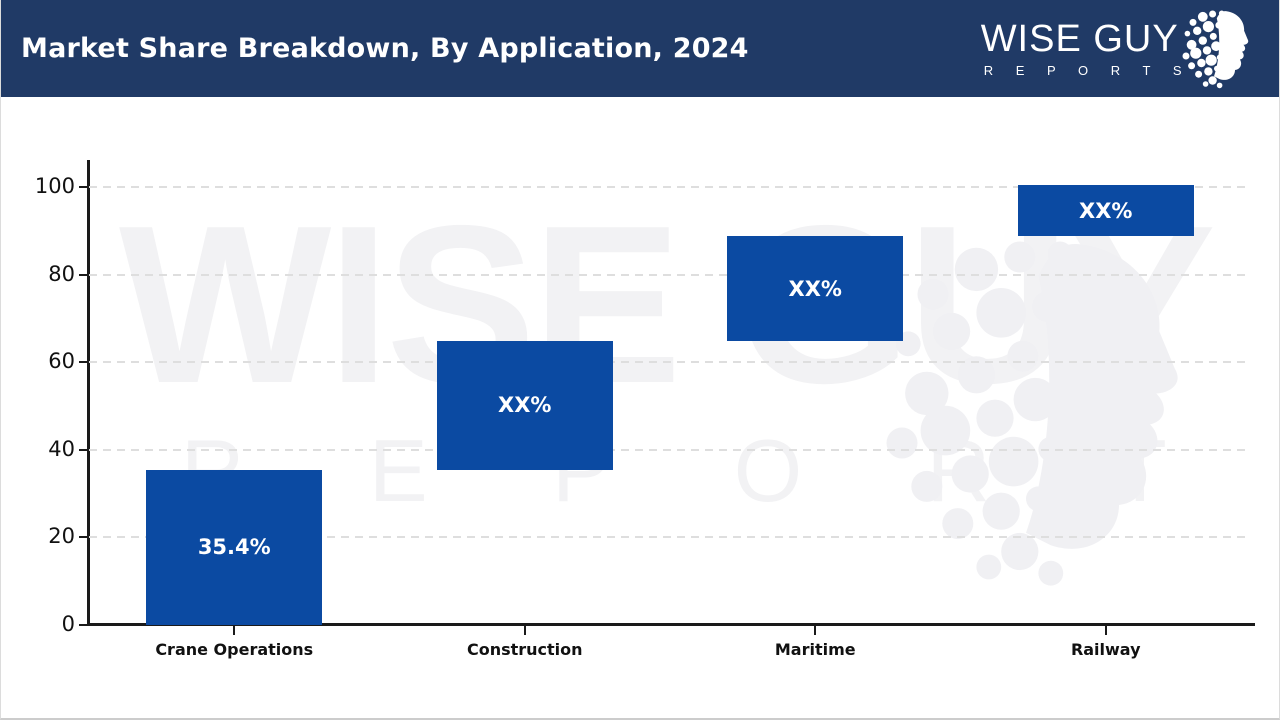 This screenshot has width=1280, height=720. What do you see at coordinates (815, 649) in the screenshot?
I see `x-category-label-2: Maritime` at bounding box center [815, 649].